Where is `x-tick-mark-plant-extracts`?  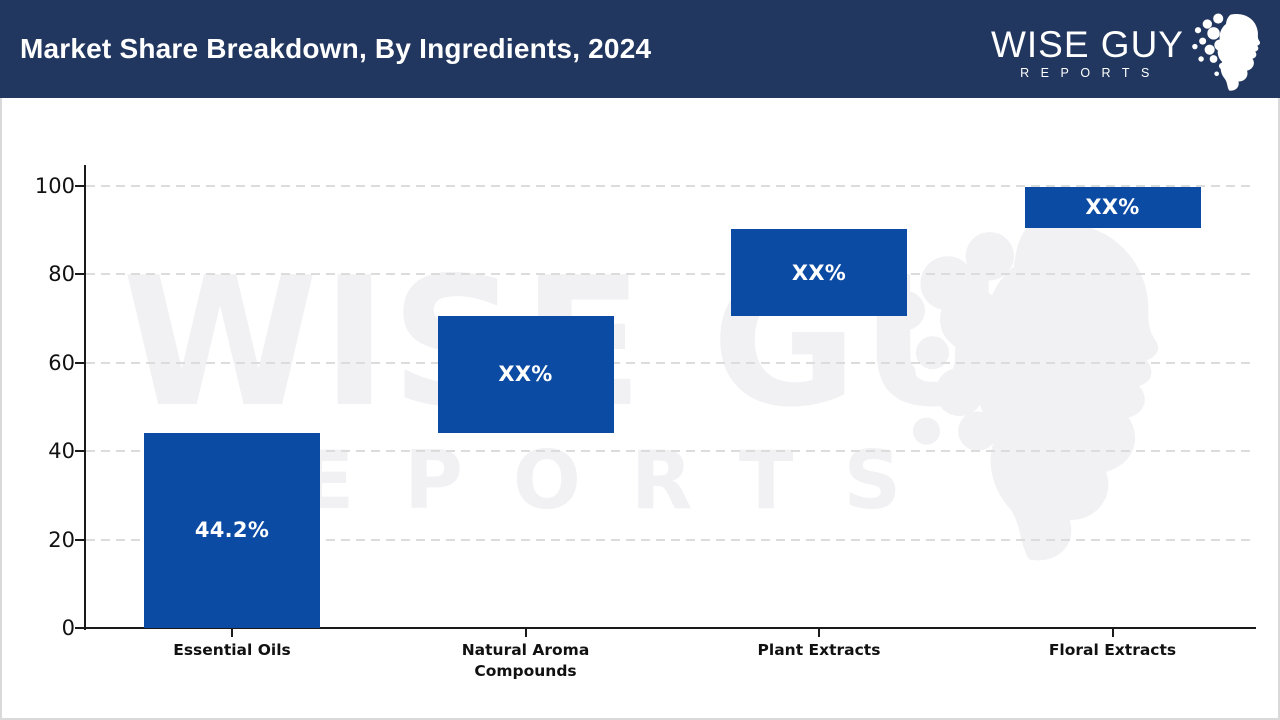
x-tick-mark-plant-extracts is located at coordinates (819, 632).